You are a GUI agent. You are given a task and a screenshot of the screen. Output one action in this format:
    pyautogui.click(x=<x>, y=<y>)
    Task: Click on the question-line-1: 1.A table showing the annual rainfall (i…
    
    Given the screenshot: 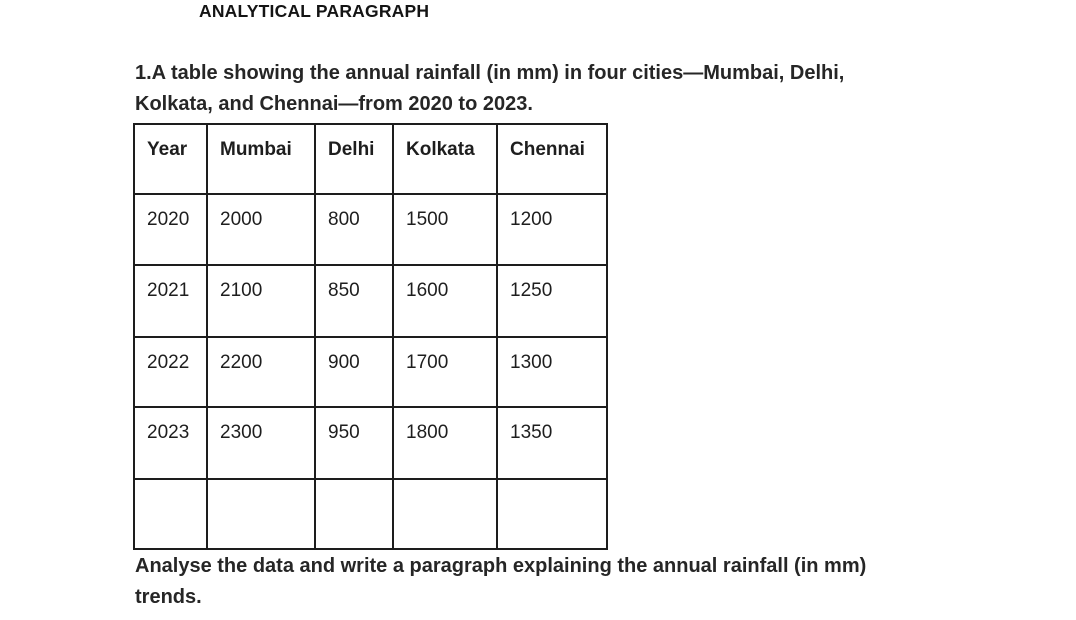 What is the action you would take?
    pyautogui.click(x=490, y=73)
    